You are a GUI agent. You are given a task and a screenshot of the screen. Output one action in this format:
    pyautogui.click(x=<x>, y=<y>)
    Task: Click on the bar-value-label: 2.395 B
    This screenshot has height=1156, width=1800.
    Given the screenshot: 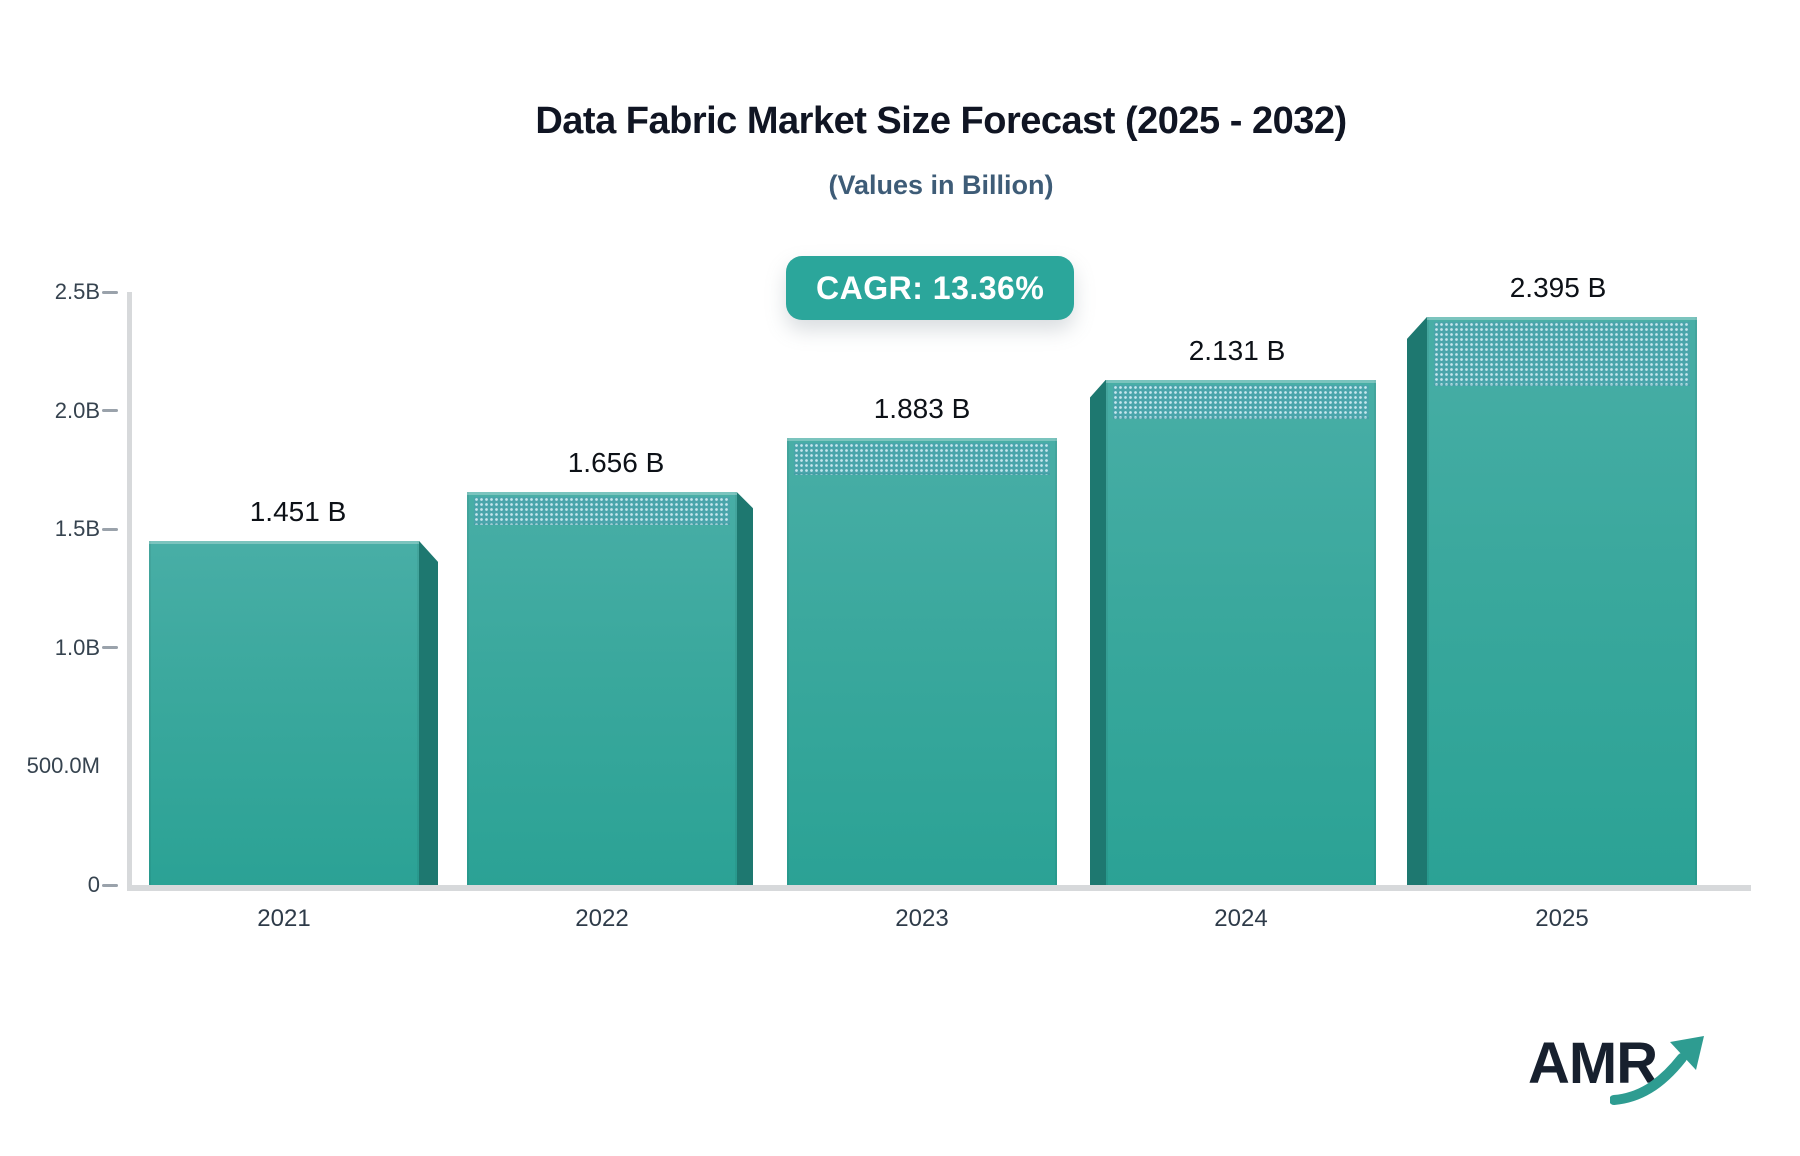 What is the action you would take?
    pyautogui.click(x=1558, y=287)
    